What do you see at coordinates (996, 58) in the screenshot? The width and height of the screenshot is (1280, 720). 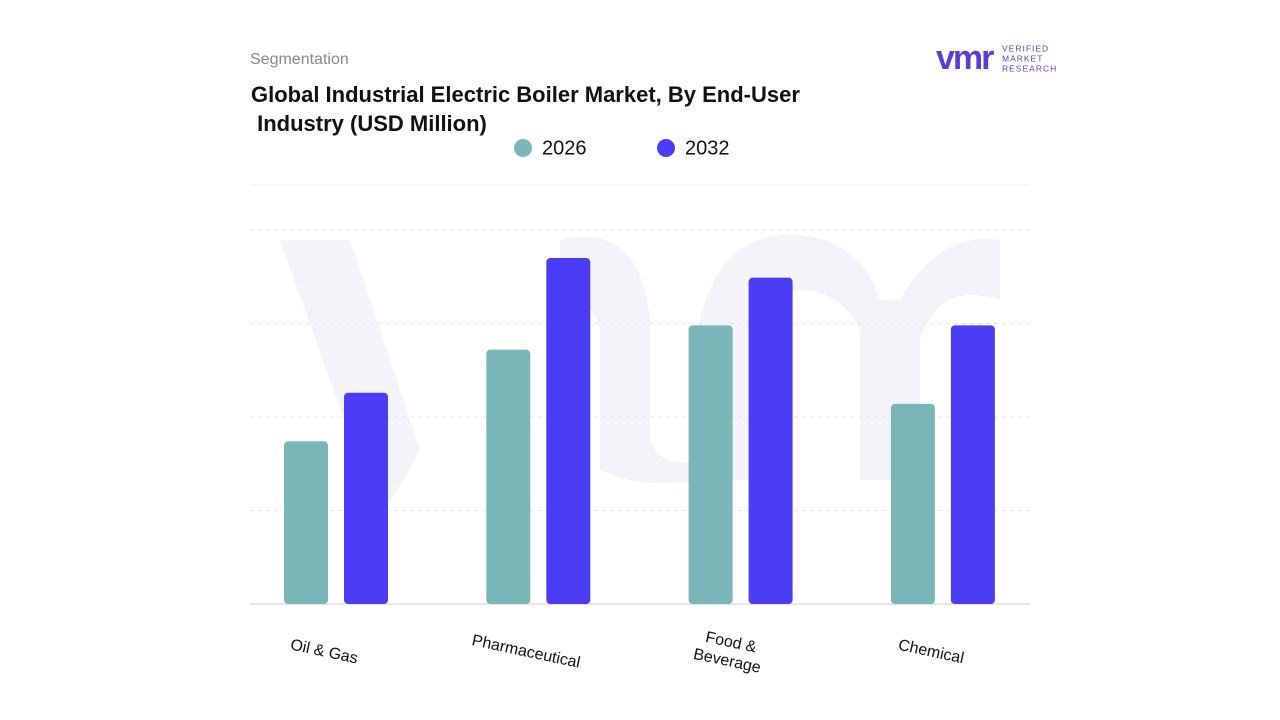 I see `logo: vmr VERIFIED MARKET RESEARCH` at bounding box center [996, 58].